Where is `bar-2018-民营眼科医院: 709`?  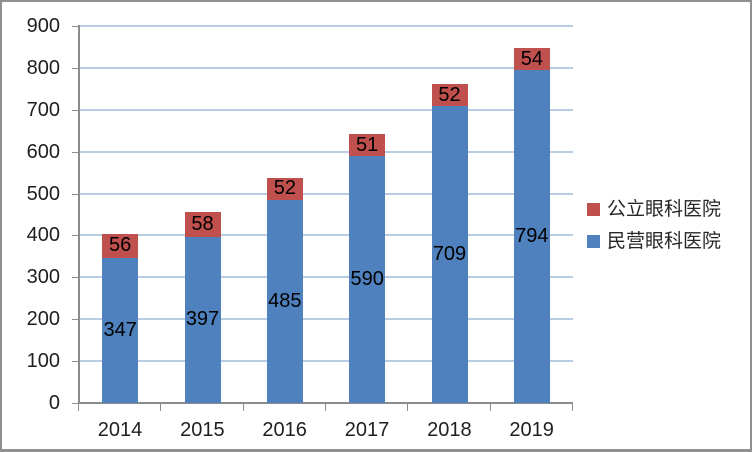
bar-2018-民营眼科医院: 709 is located at coordinates (449, 254).